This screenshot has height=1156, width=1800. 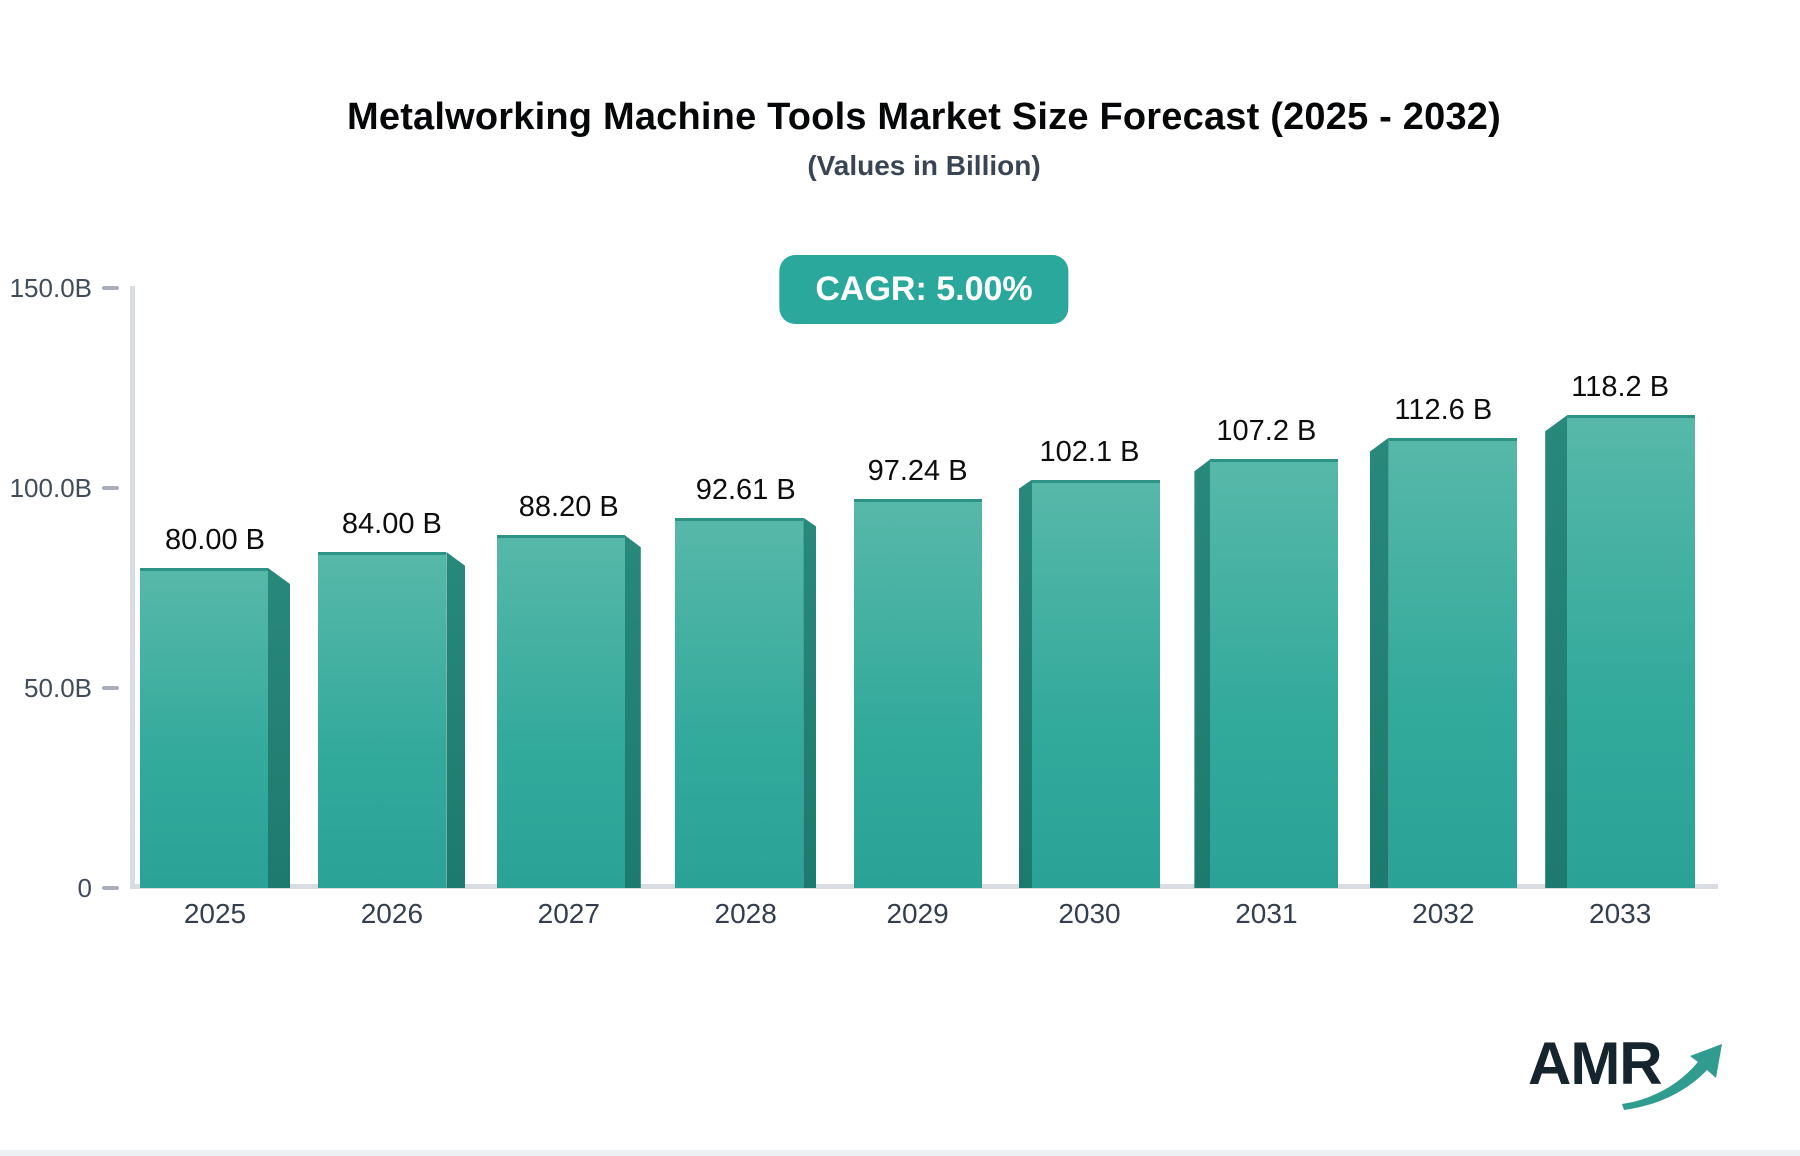 I want to click on bar-value-label: 92.61 B, so click(x=745, y=489).